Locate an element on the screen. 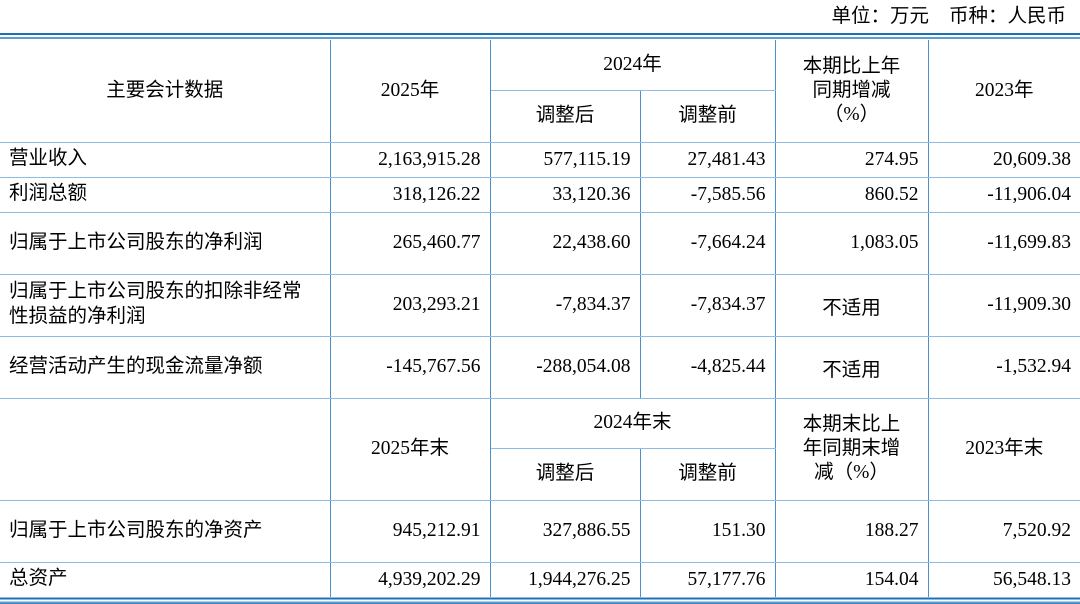  row-label: 归属于上市公司股东的扣除非经常性损益的净利润 is located at coordinates (165, 305).